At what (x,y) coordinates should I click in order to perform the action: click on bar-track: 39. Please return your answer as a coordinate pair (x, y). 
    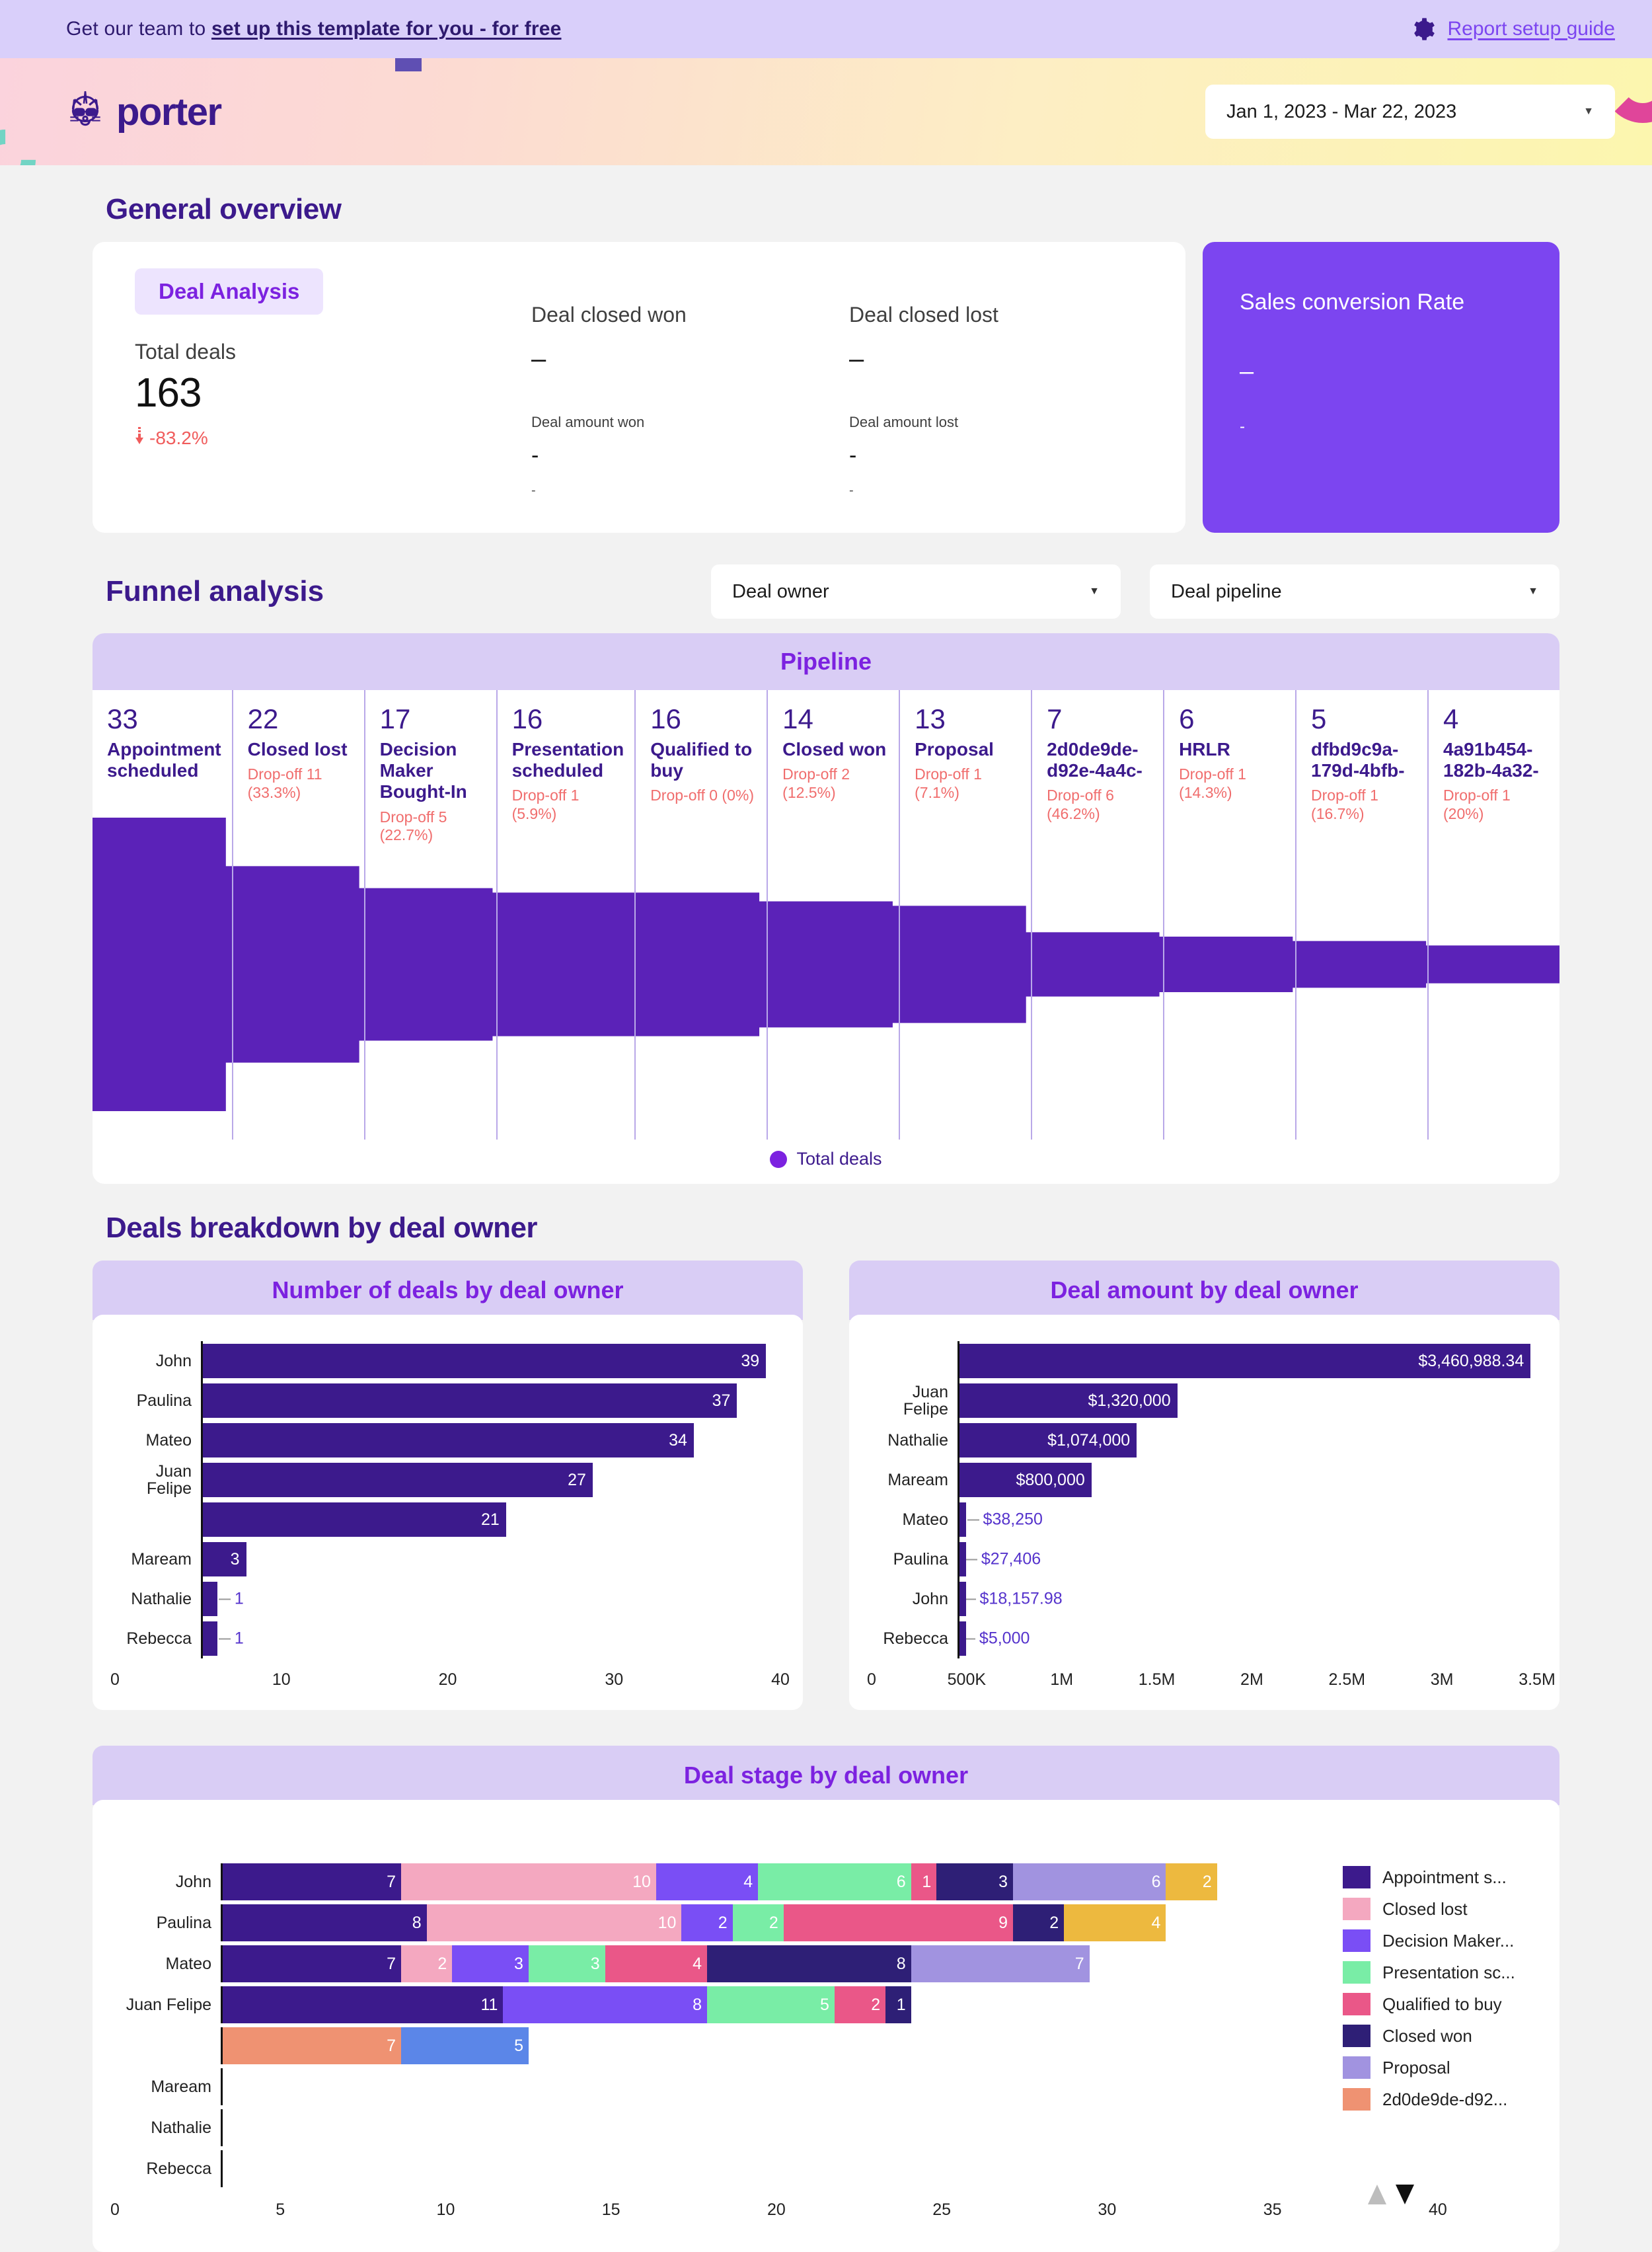
    Looking at the image, I should click on (491, 1361).